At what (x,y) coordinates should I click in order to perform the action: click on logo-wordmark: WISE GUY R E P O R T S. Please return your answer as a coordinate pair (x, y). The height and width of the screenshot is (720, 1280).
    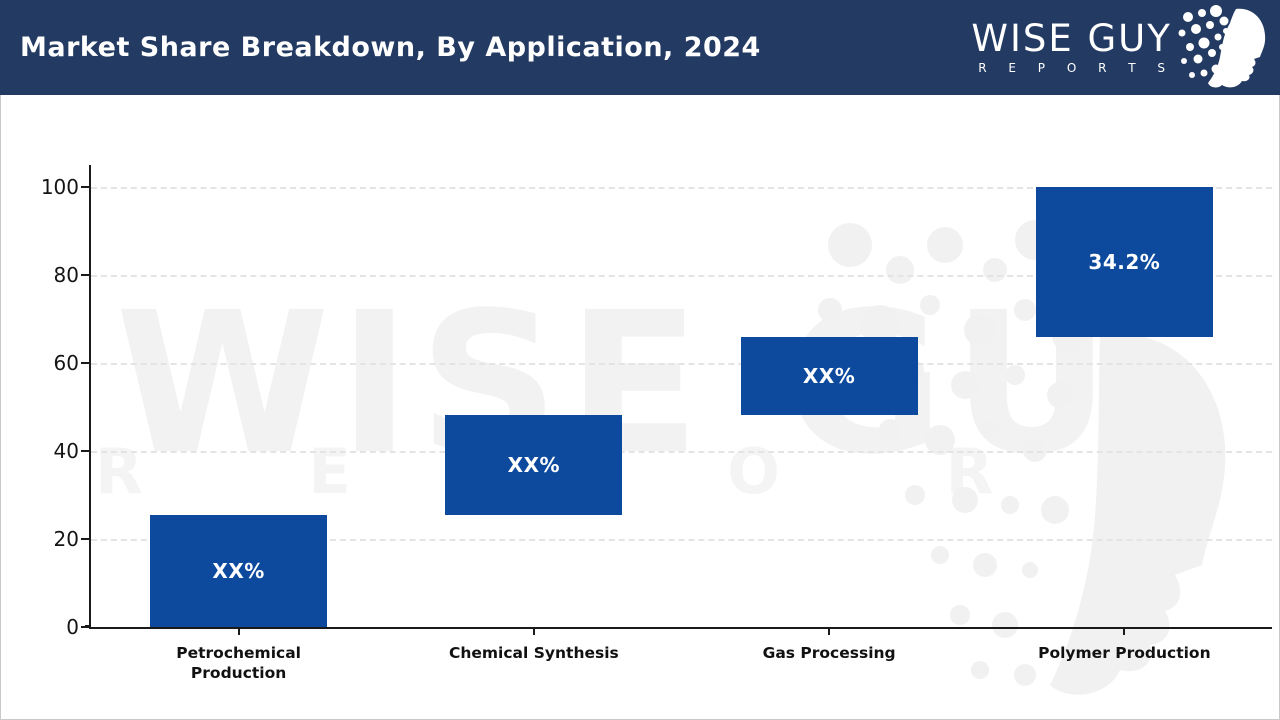
    Looking at the image, I should click on (1071, 47).